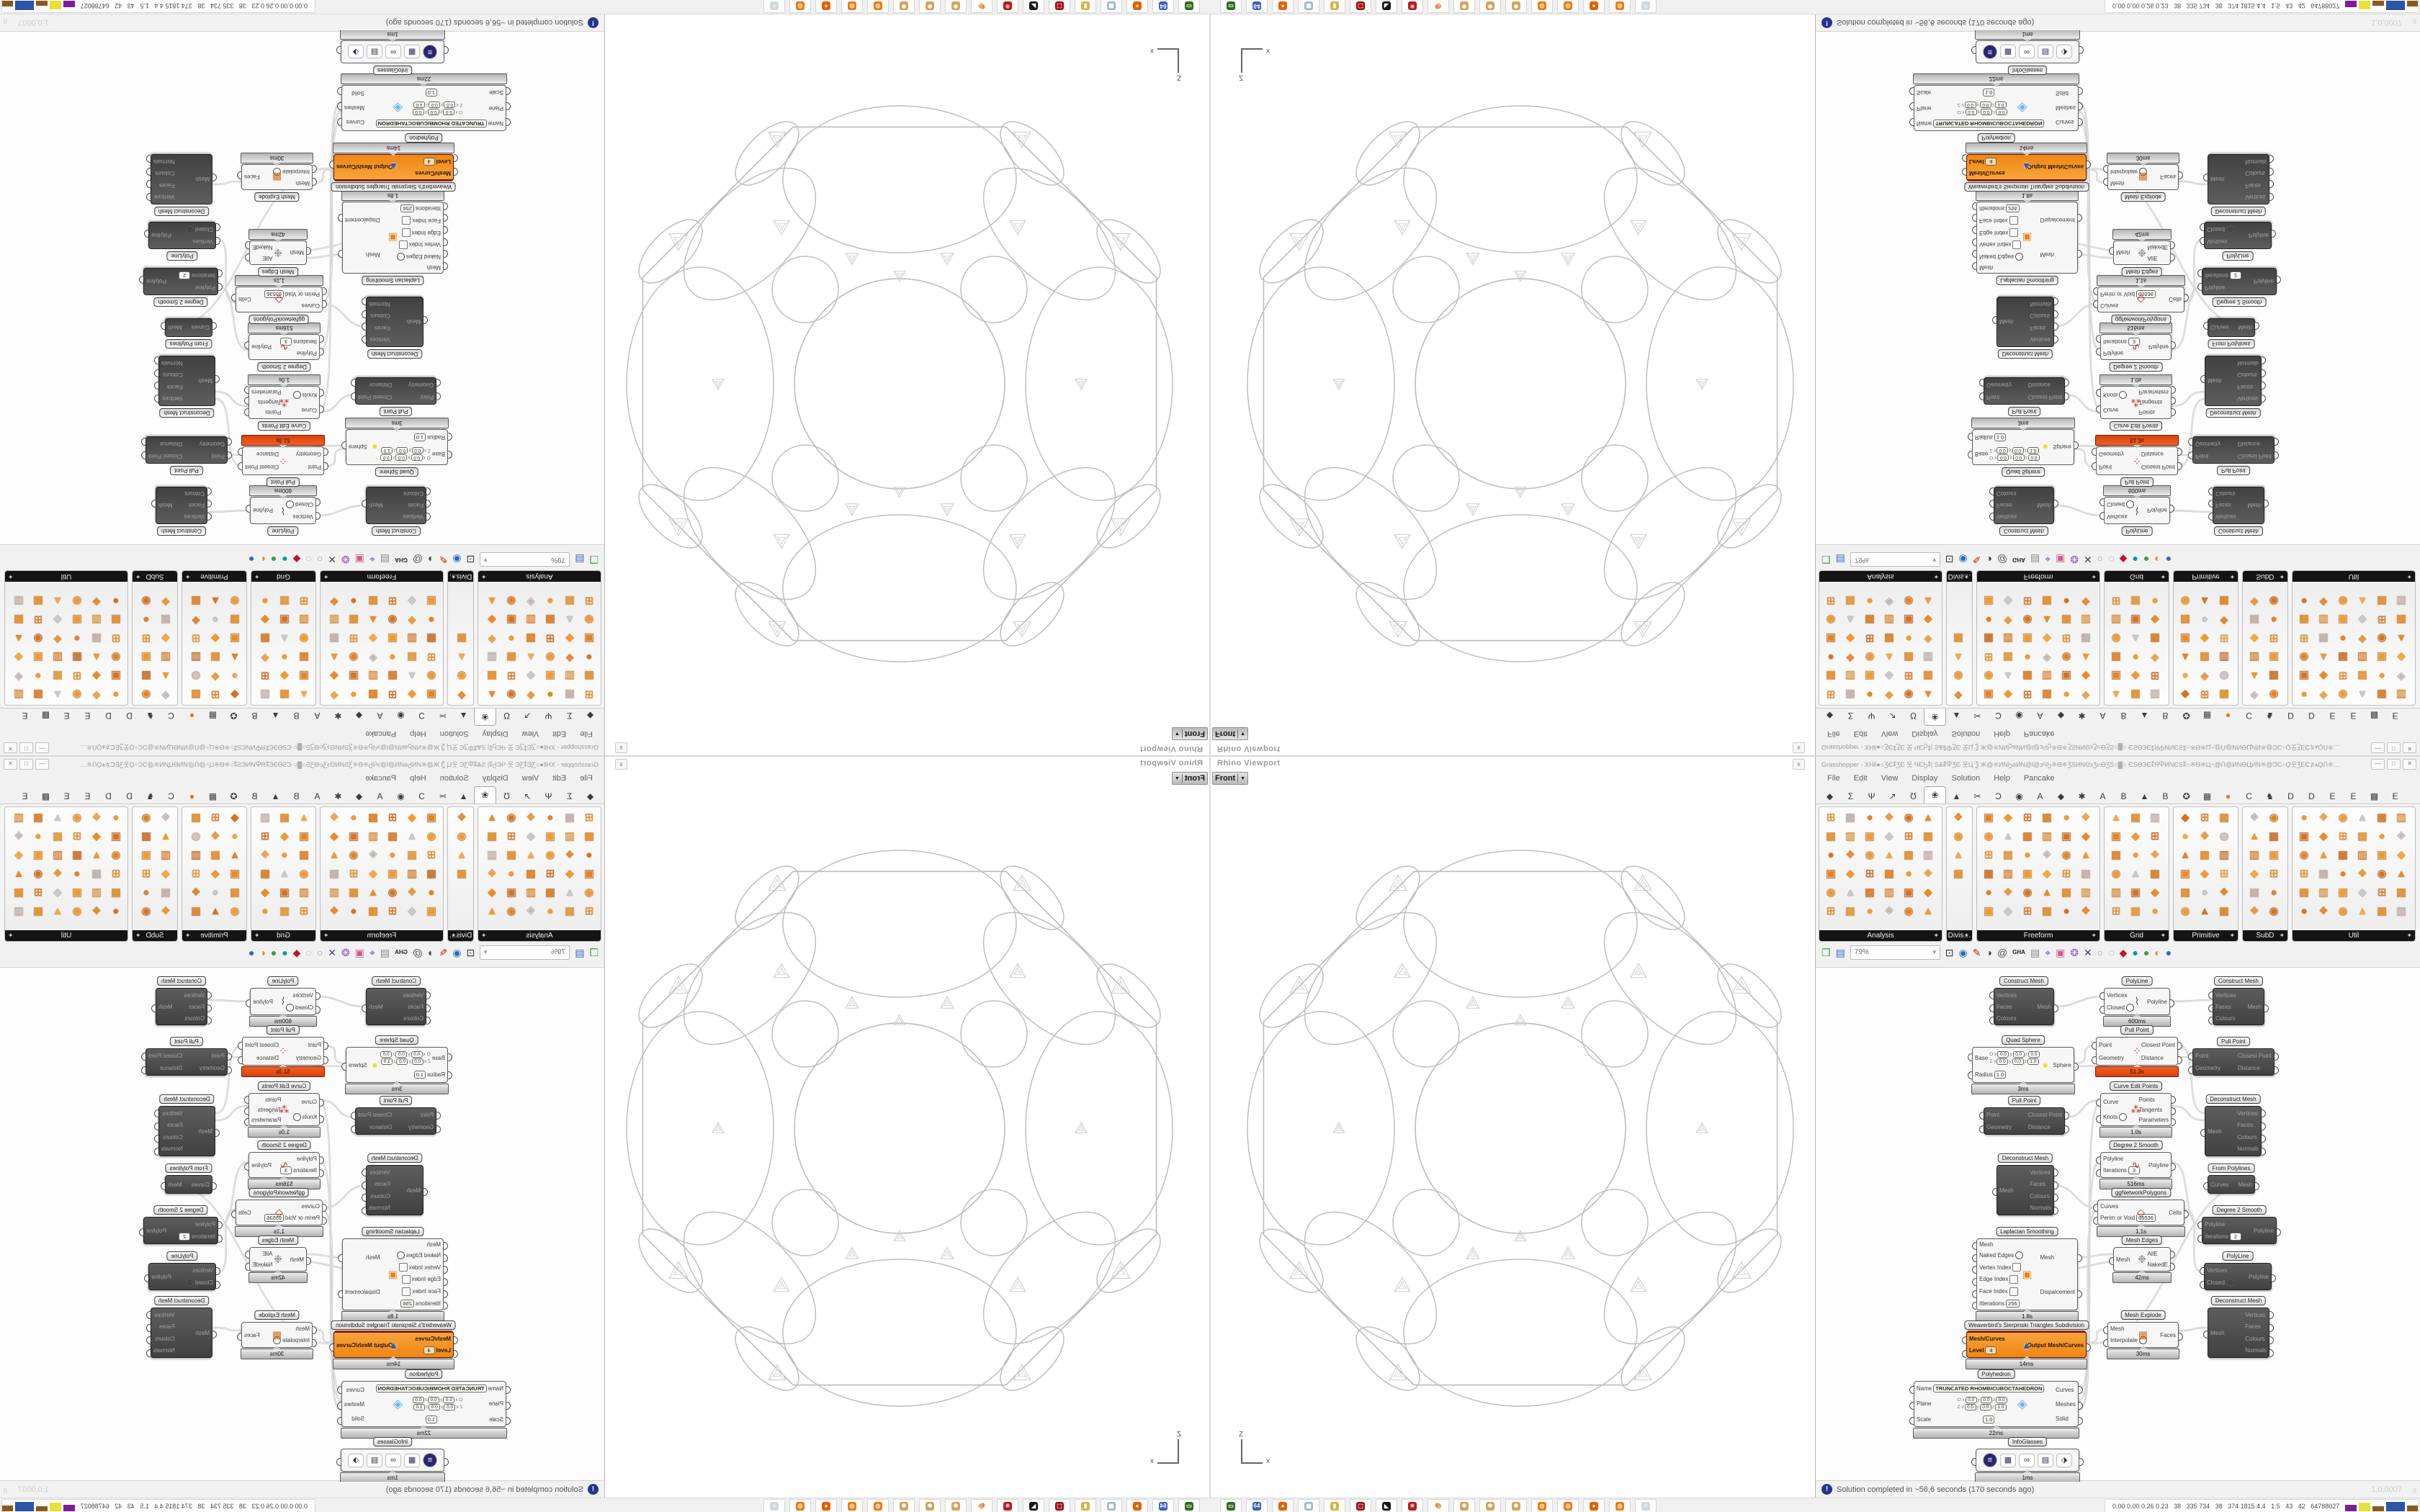 The image size is (2420, 1512). What do you see at coordinates (45, 796) in the screenshot?
I see `ribbon-tab-26: ▩` at bounding box center [45, 796].